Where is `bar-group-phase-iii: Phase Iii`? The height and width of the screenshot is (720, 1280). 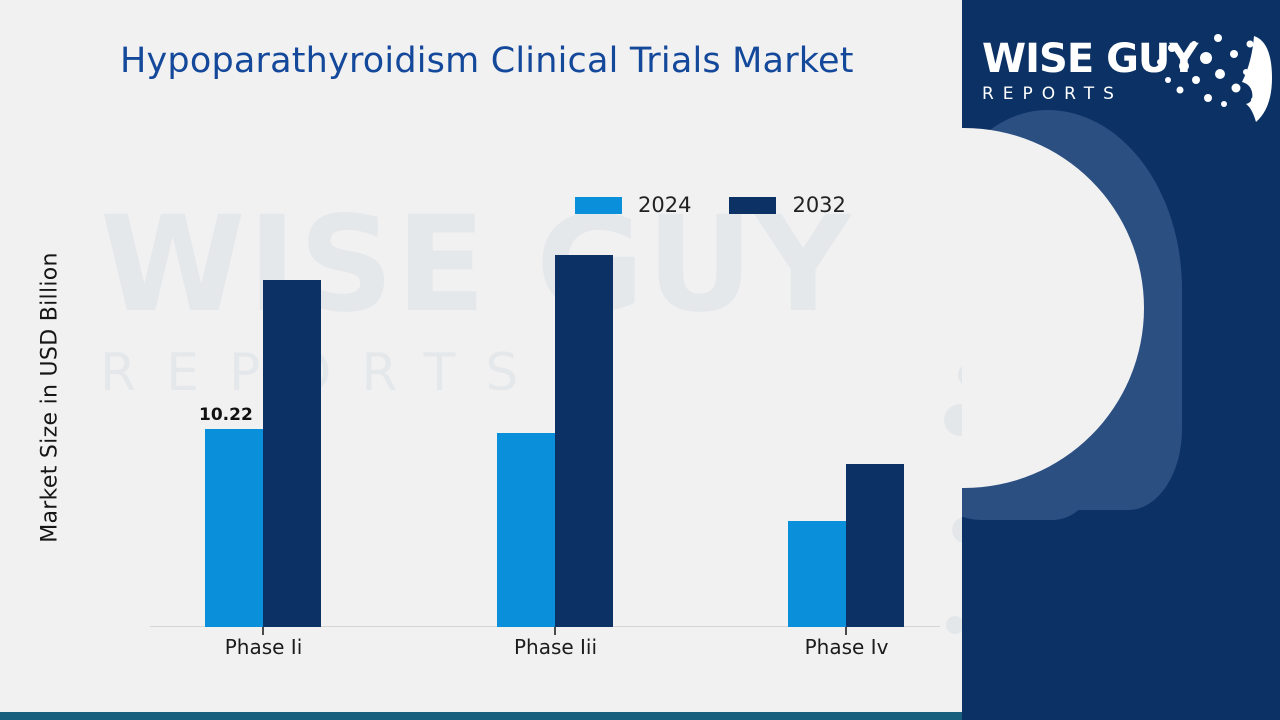 bar-group-phase-iii: Phase Iii is located at coordinates (555, 449).